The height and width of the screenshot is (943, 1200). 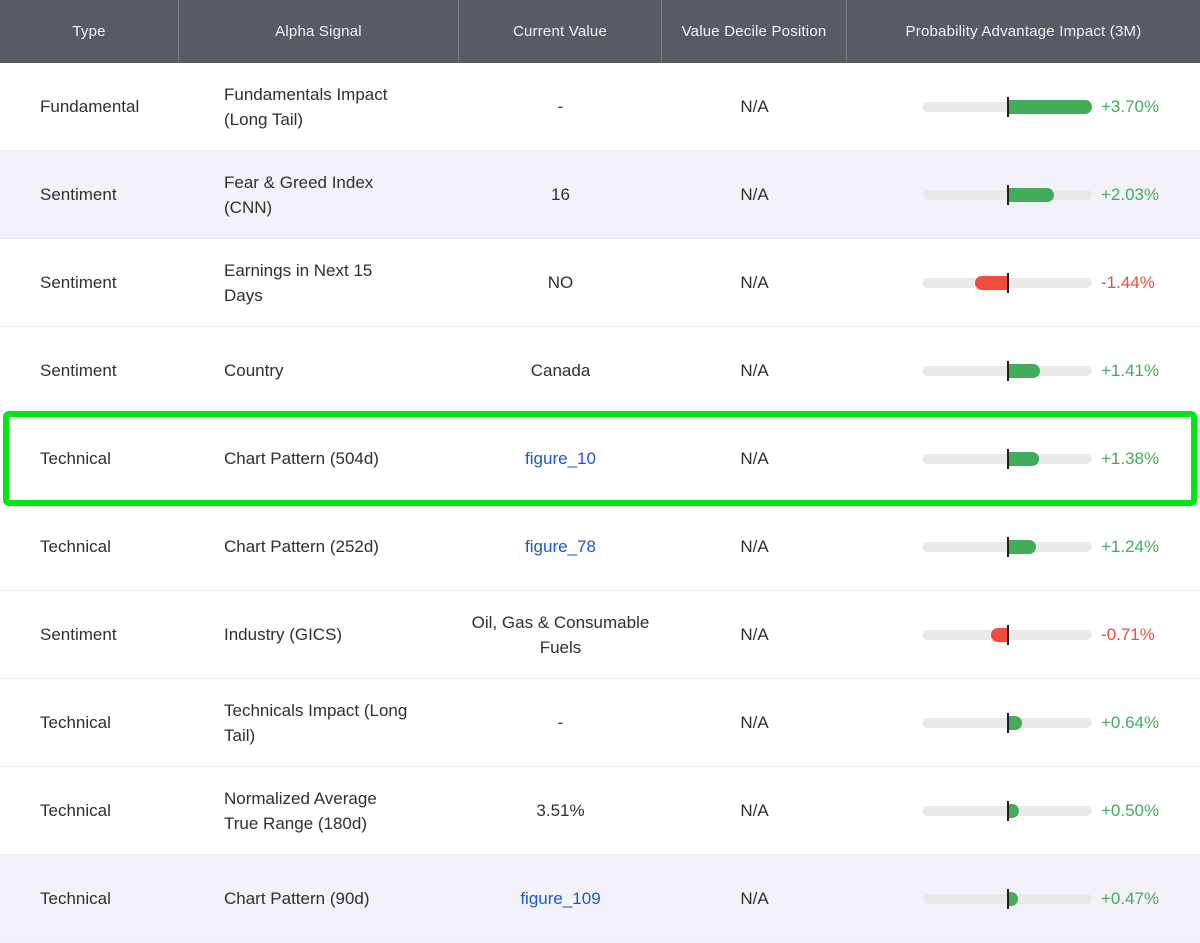 What do you see at coordinates (1130, 106) in the screenshot?
I see `impact-value-label: +3.70%` at bounding box center [1130, 106].